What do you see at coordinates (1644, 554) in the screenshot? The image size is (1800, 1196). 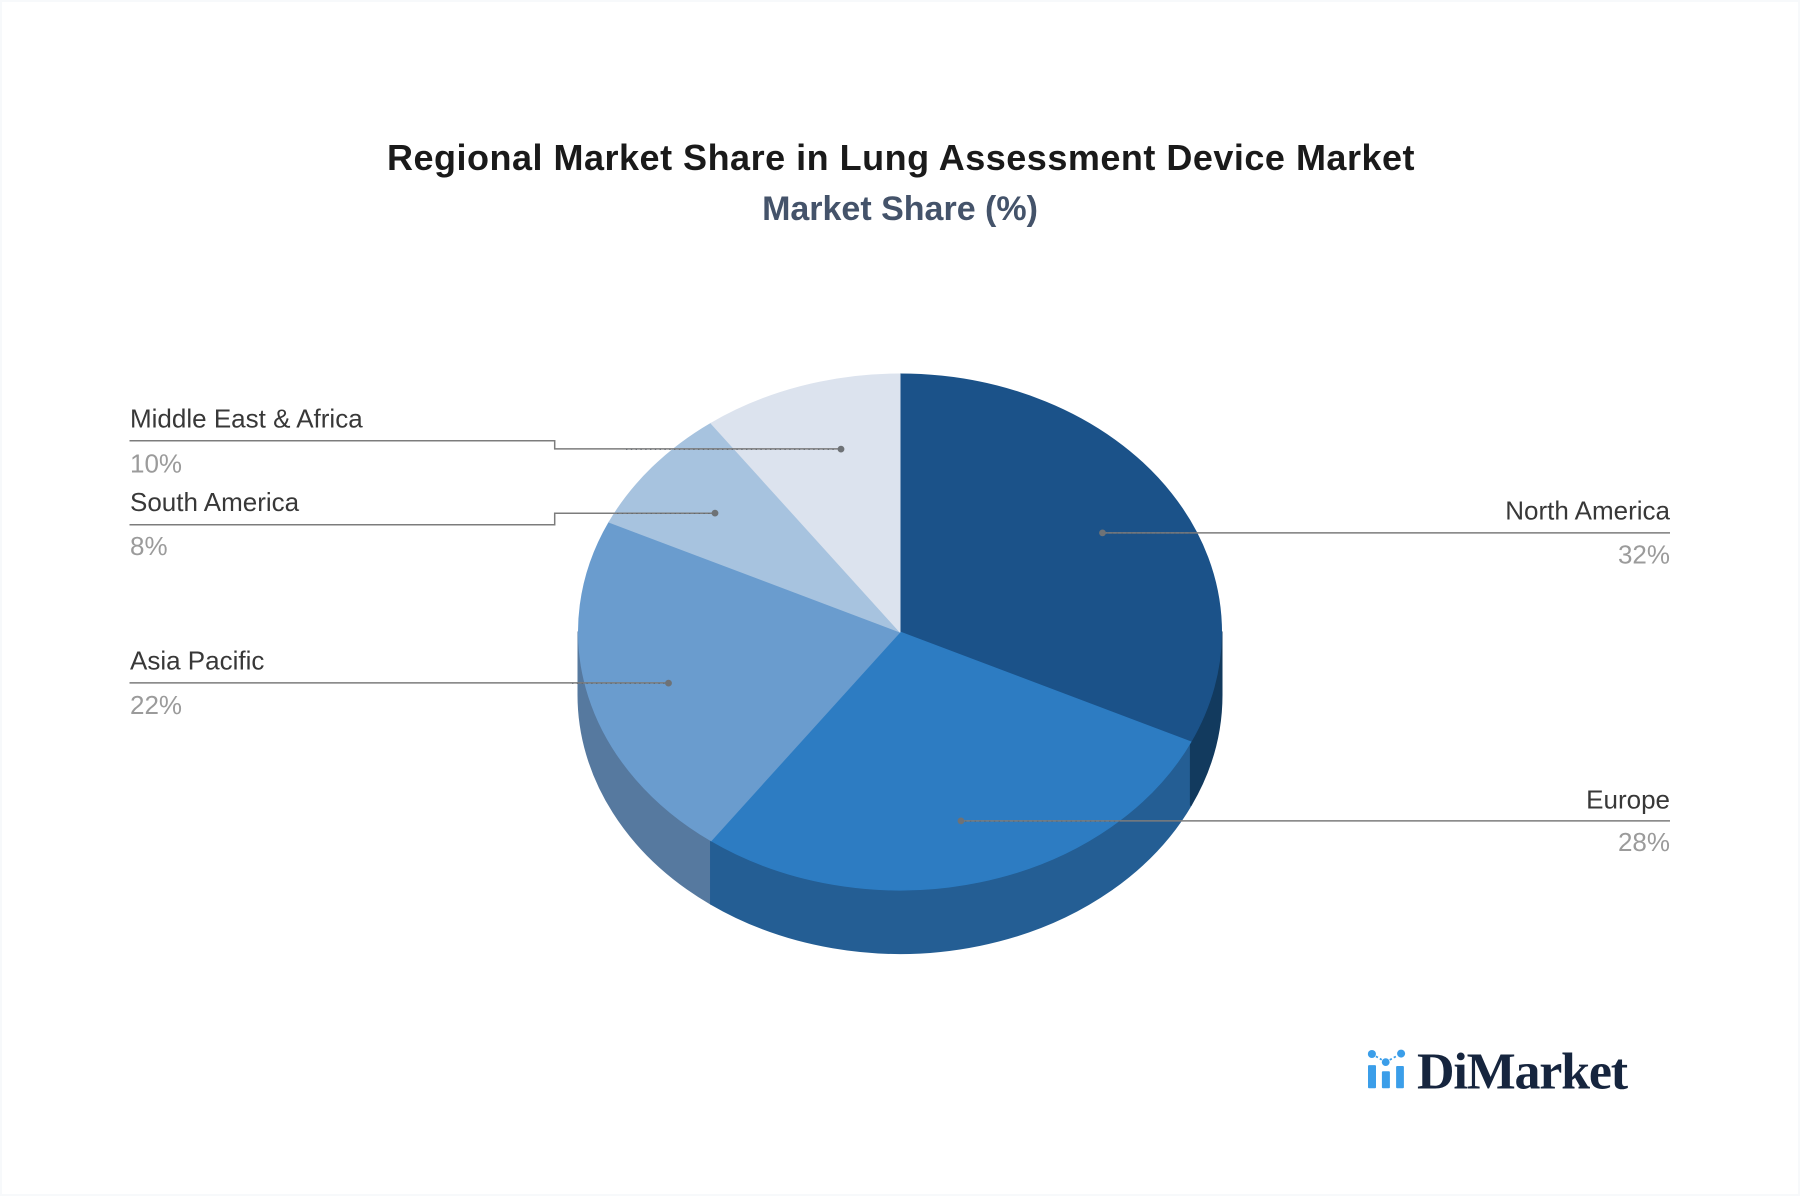 I see `svg-text: 32%` at bounding box center [1644, 554].